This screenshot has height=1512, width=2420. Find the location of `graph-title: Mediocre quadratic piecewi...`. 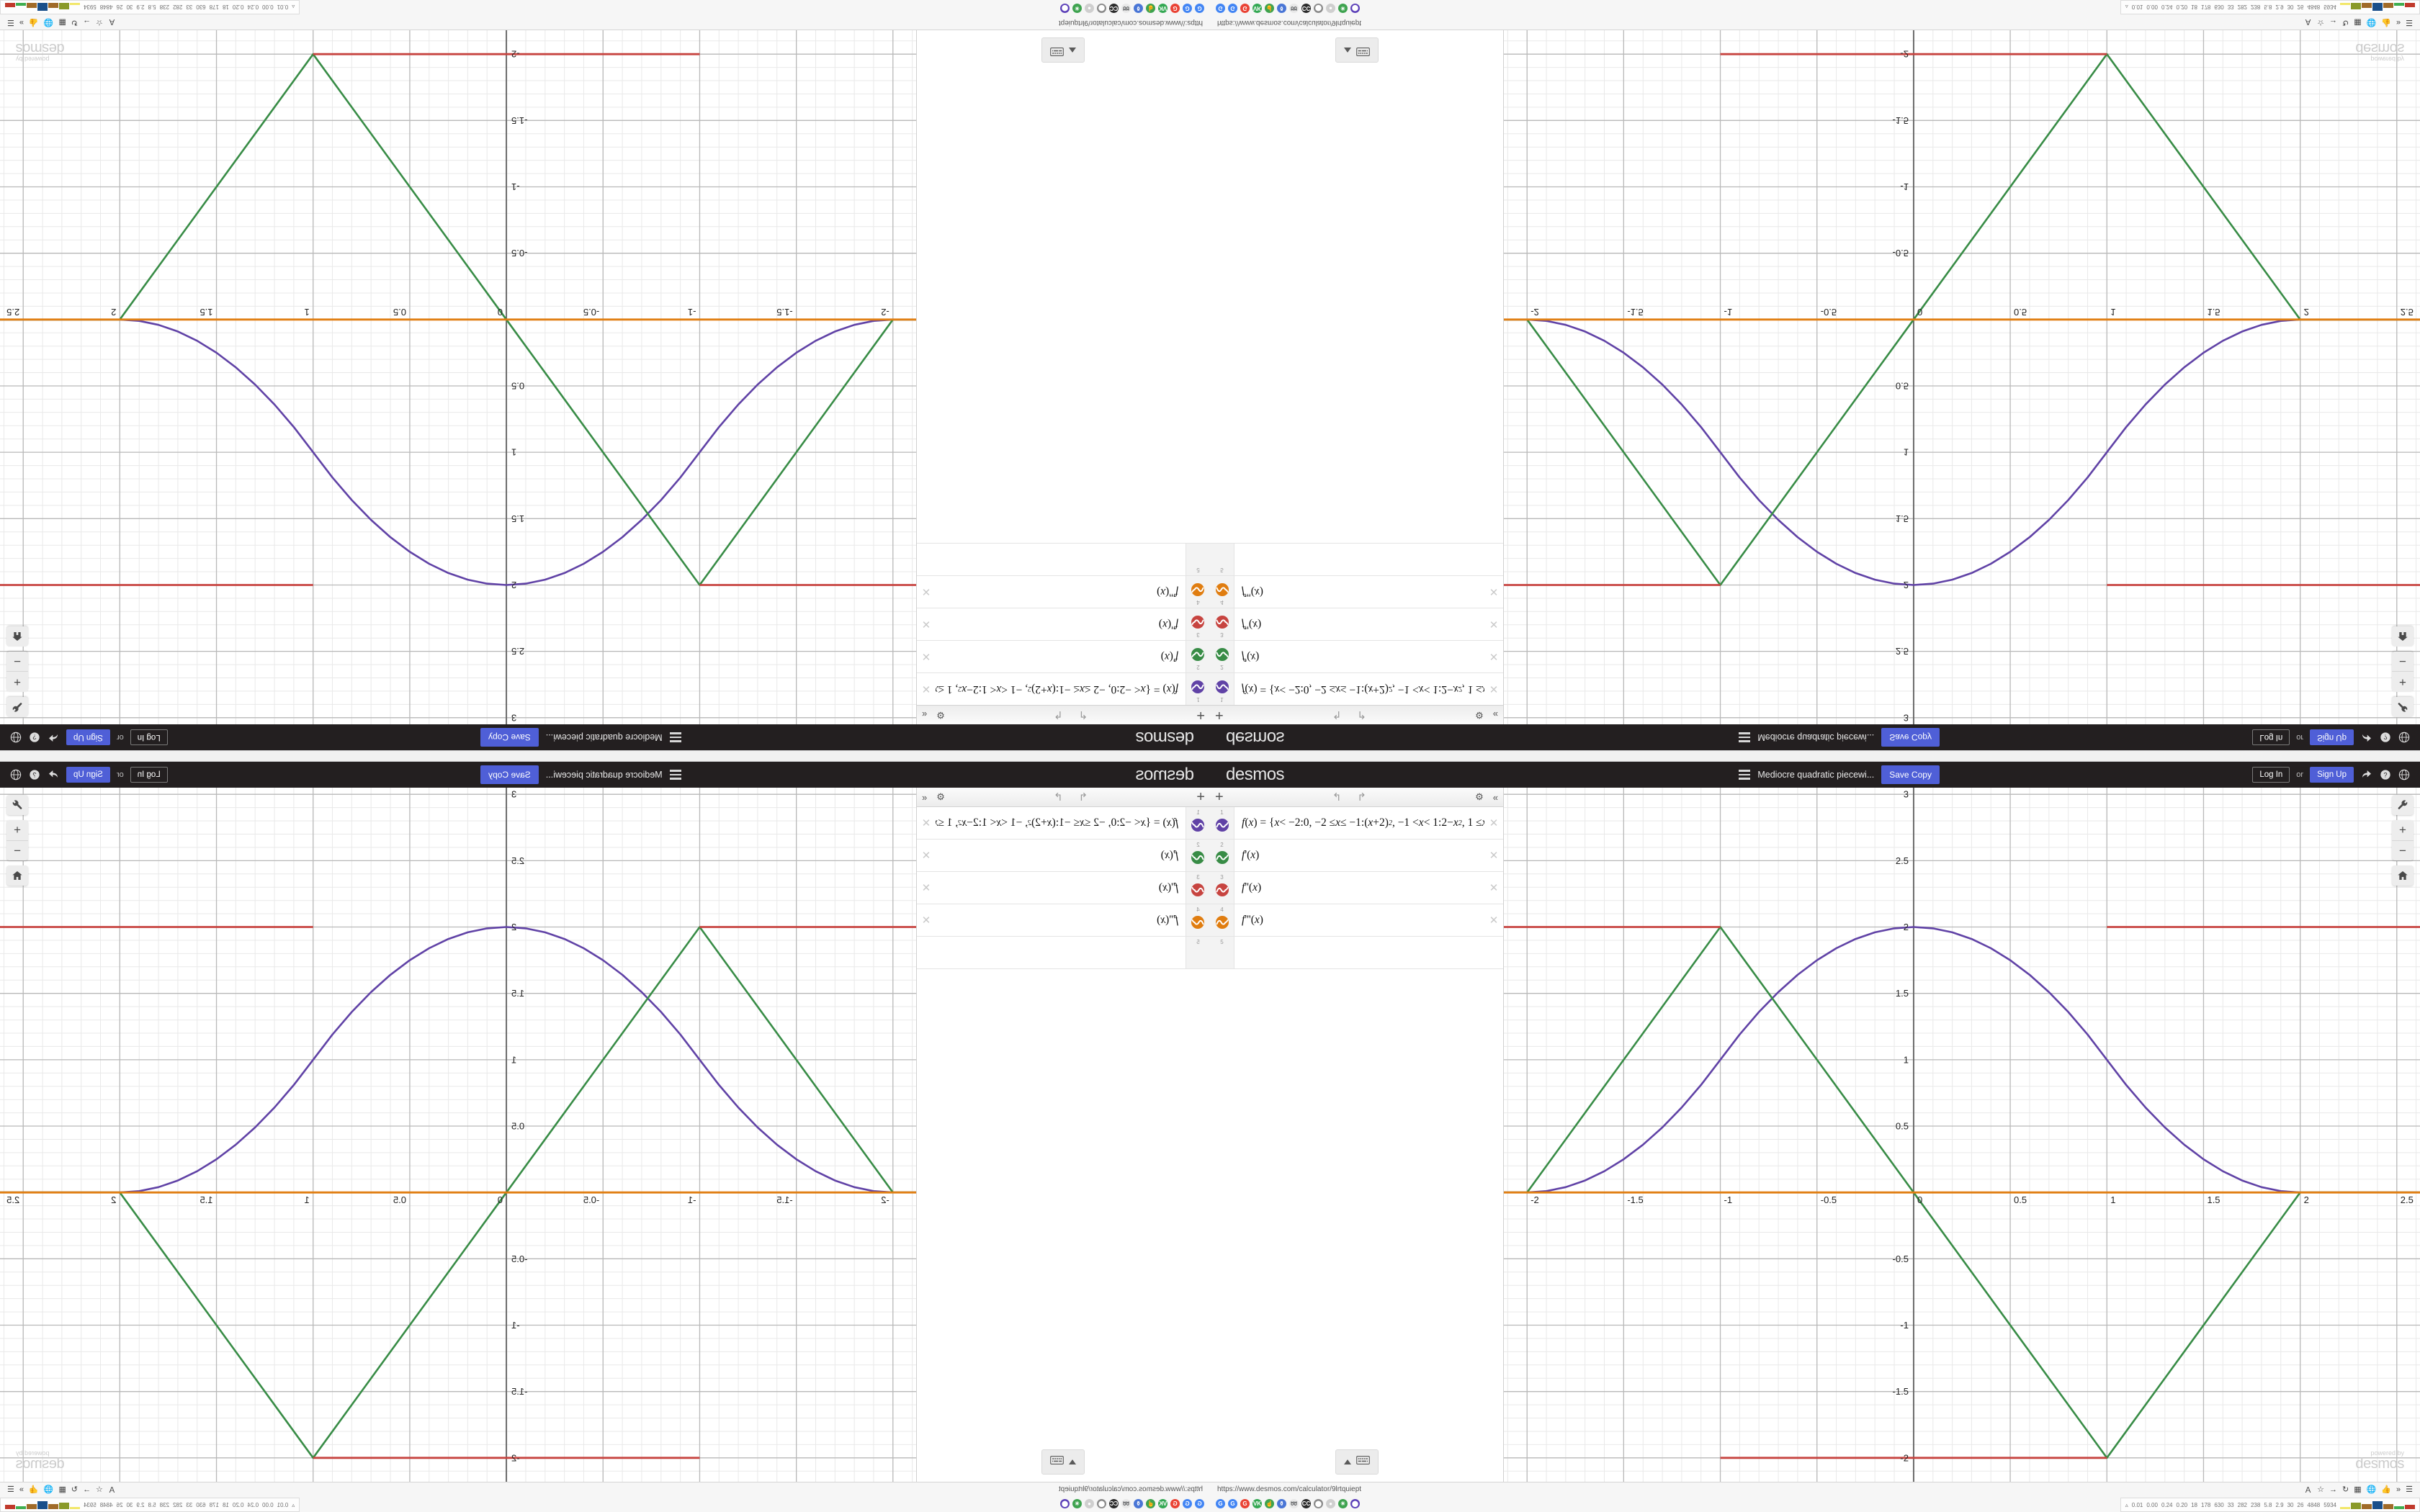

graph-title: Mediocre quadratic piecewi... is located at coordinates (1816, 737).